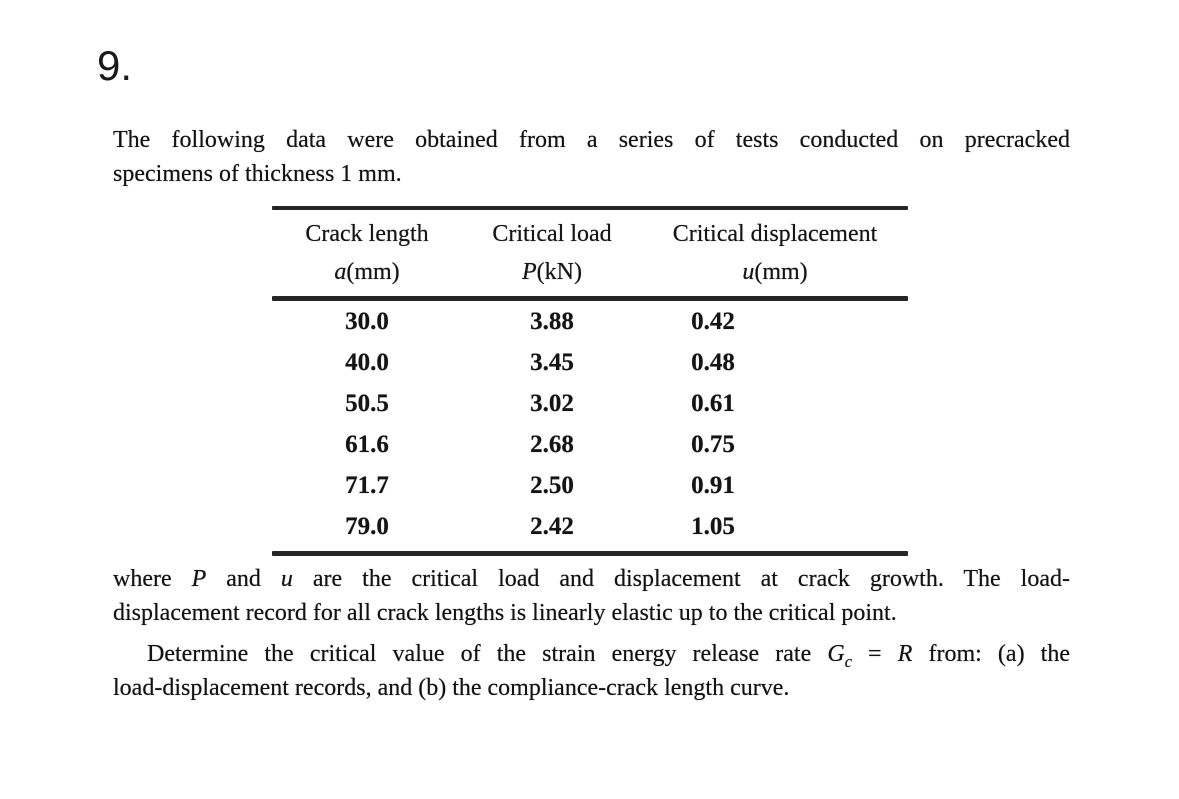  I want to click on table-cell: 1.05, so click(713, 526).